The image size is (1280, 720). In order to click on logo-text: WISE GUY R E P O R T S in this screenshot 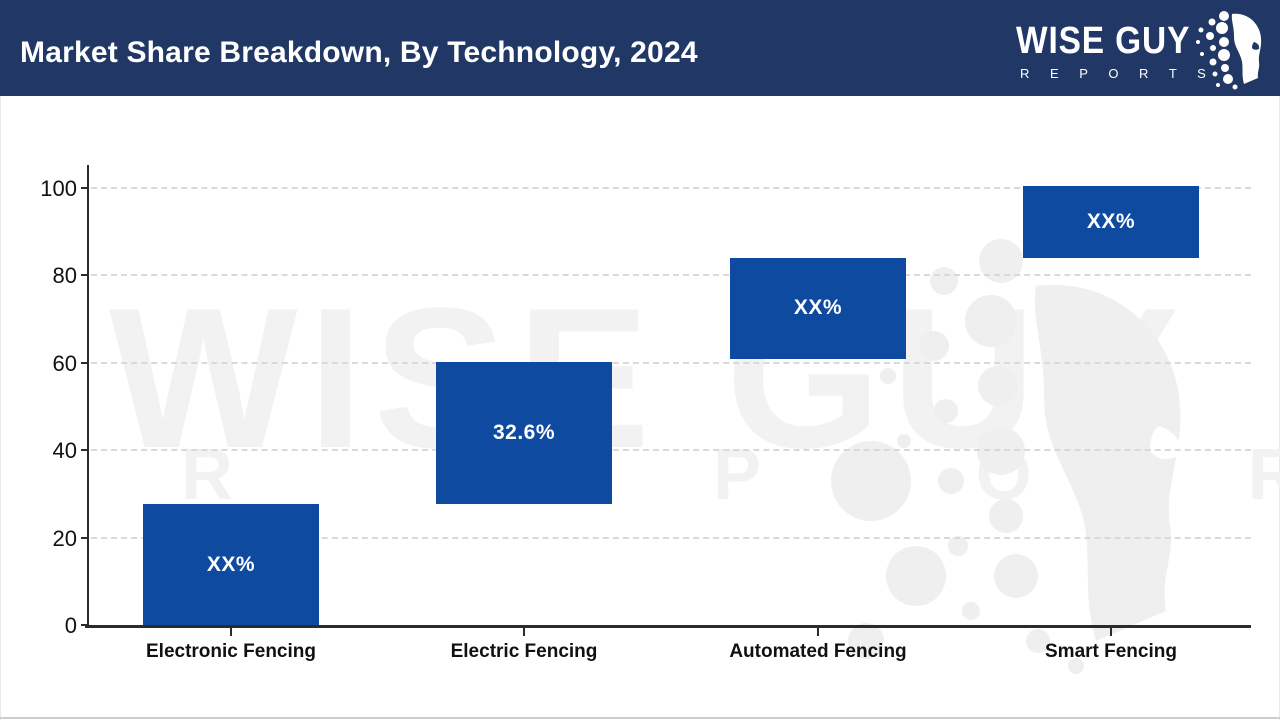, I will do `click(1115, 50)`.